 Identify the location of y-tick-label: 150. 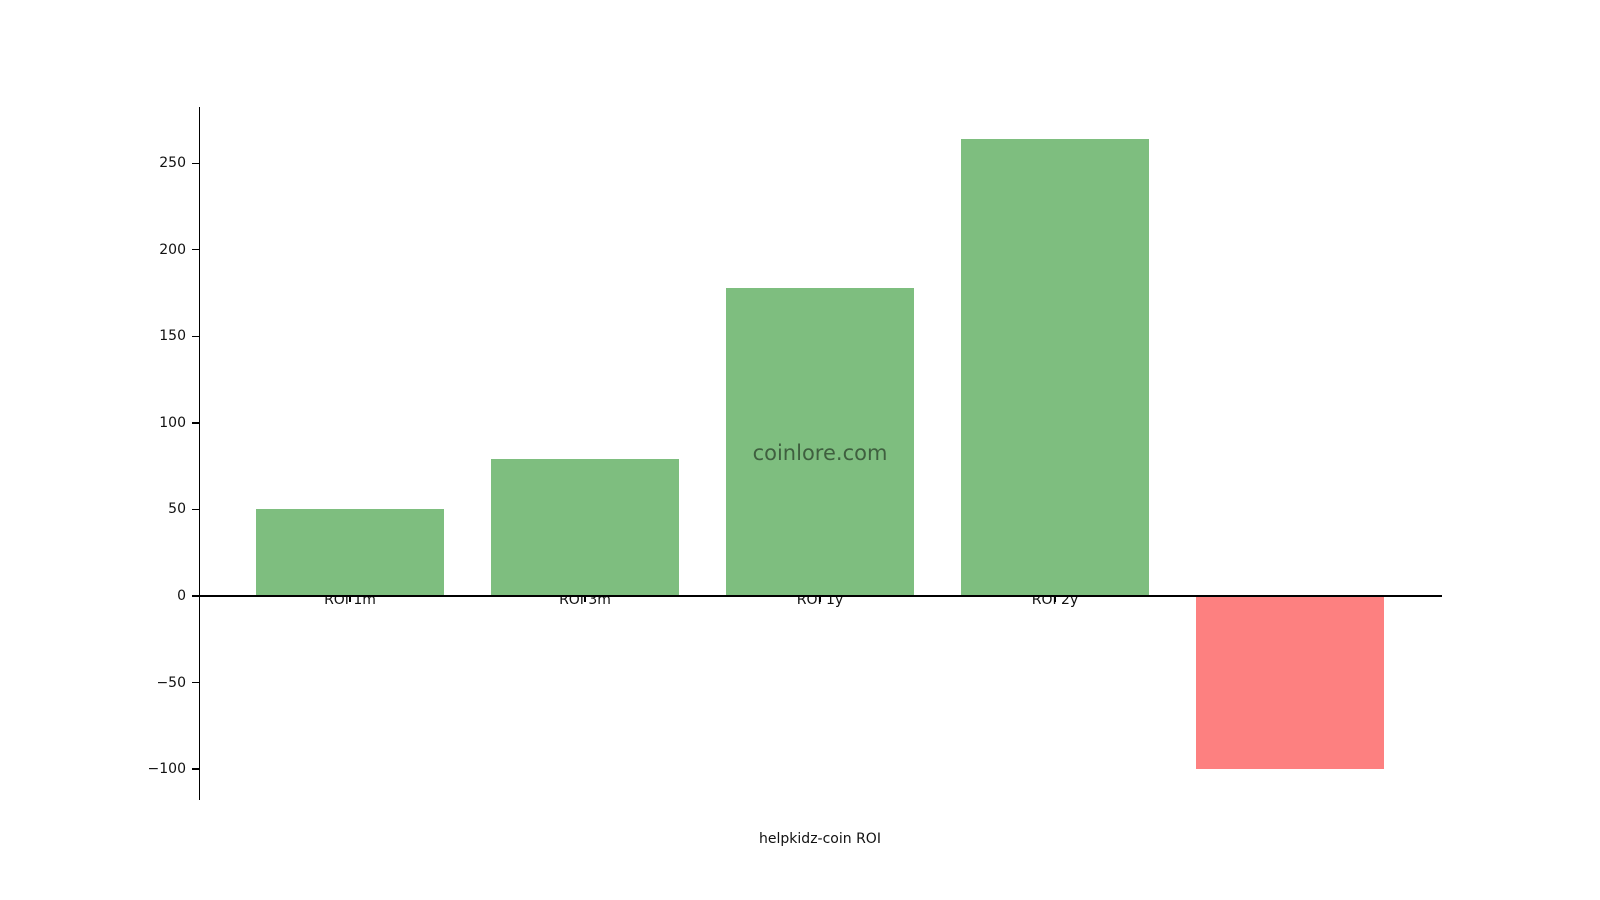
(172, 336).